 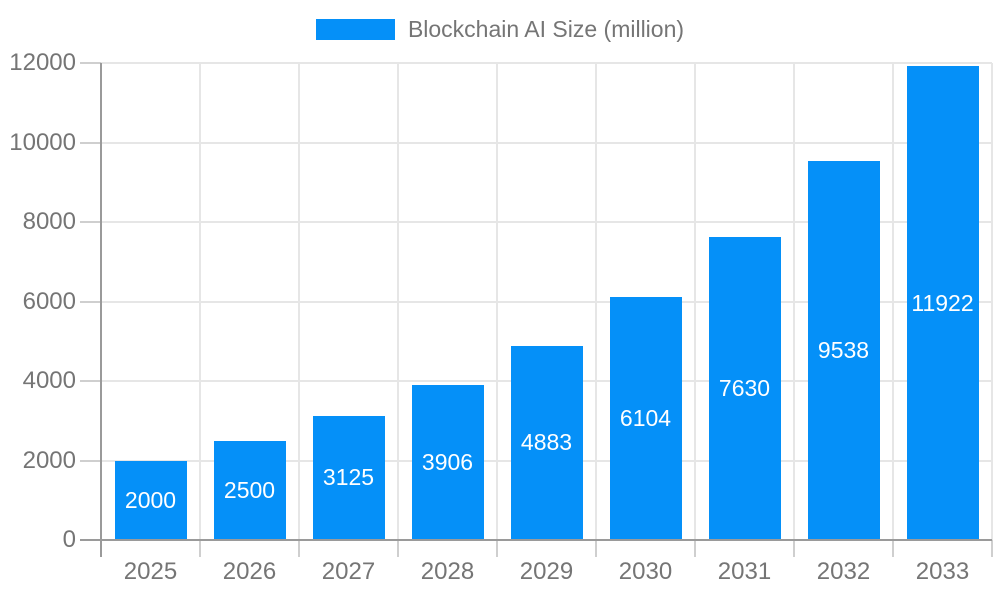 I want to click on bar-2025: 2000, so click(x=150, y=500).